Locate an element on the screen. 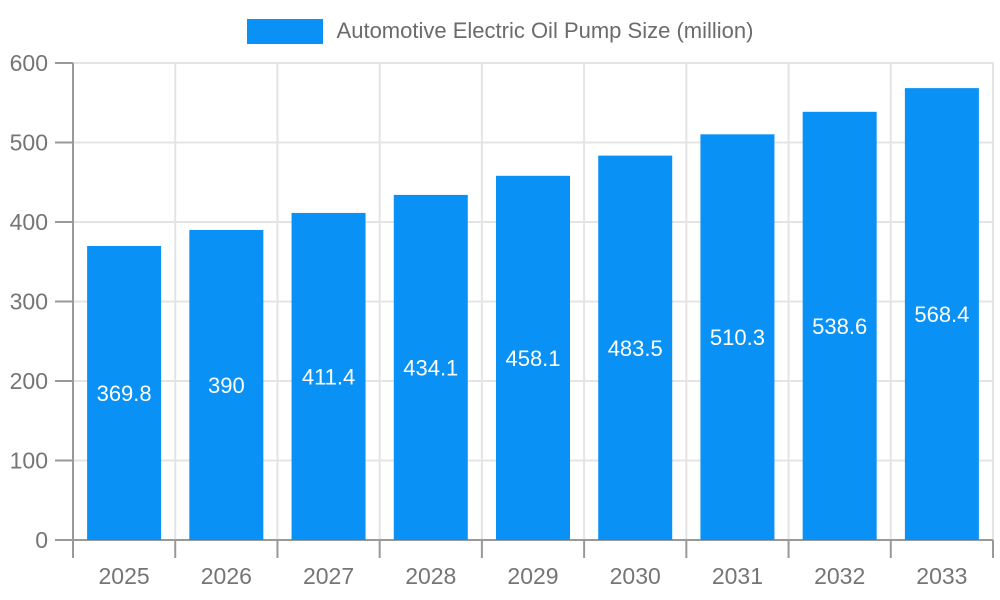 The width and height of the screenshot is (1000, 600). bar-value-label: 411.4 is located at coordinates (328, 376).